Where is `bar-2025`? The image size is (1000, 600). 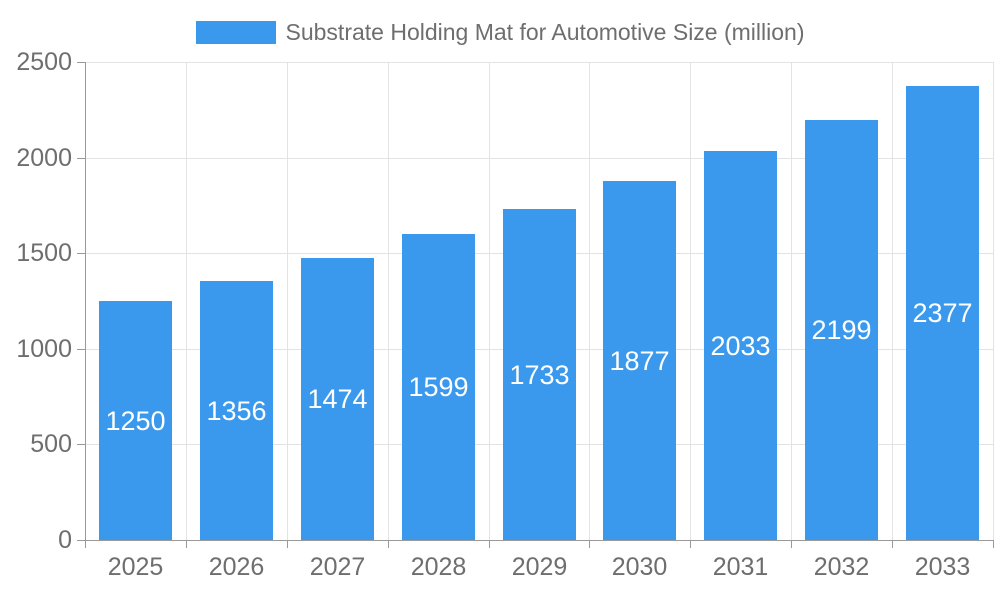 bar-2025 is located at coordinates (135, 420).